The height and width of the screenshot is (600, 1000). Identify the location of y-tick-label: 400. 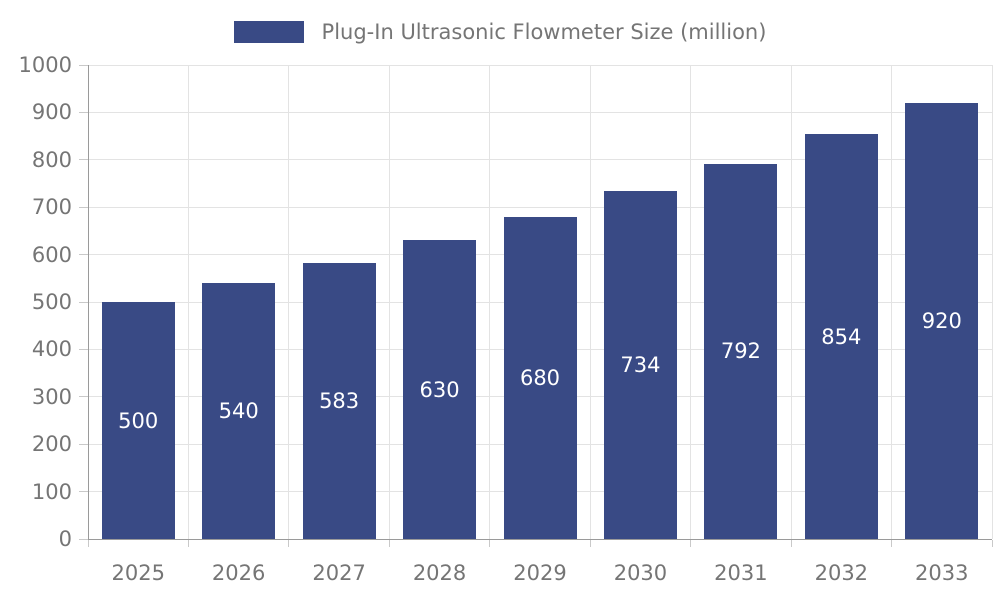
(51, 349).